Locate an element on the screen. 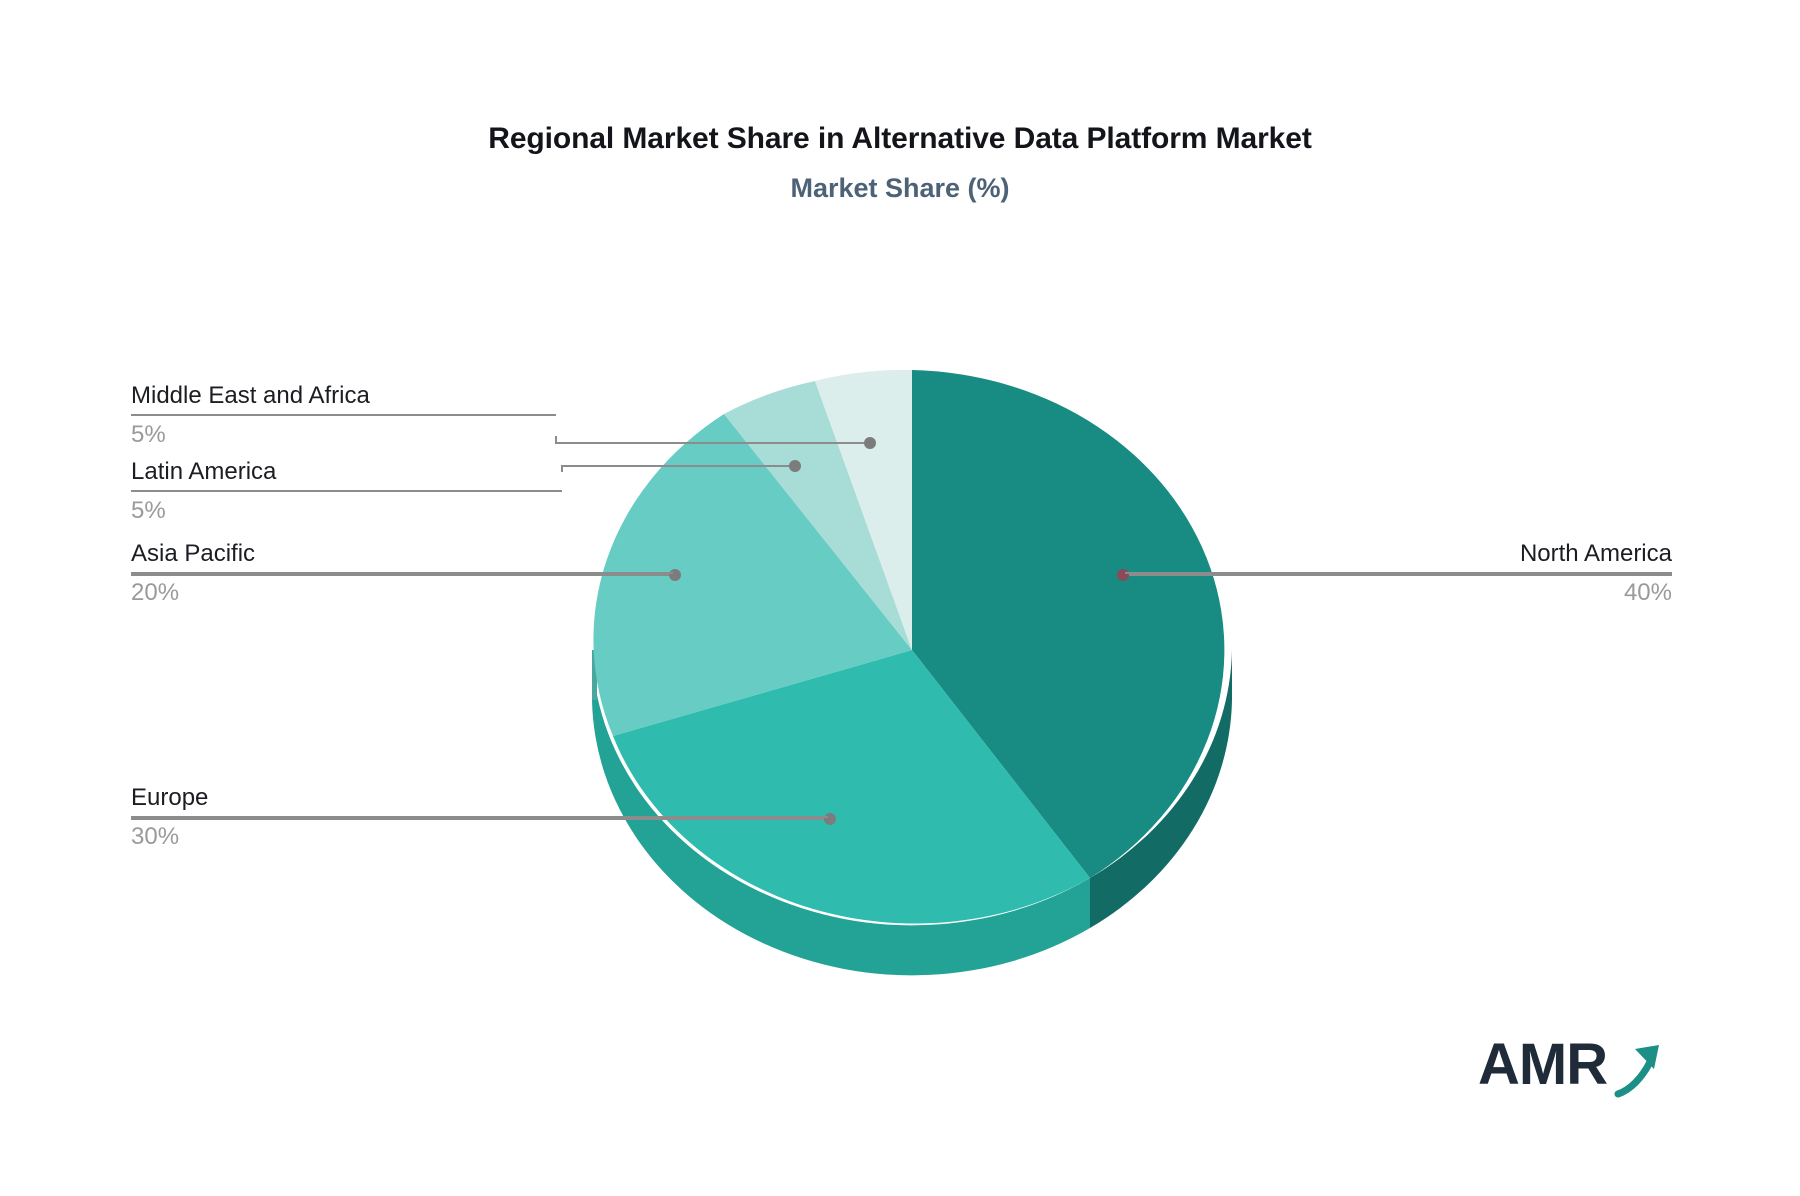 The height and width of the screenshot is (1196, 1800). chart-subtitle: Market Share (%) is located at coordinates (900, 188).